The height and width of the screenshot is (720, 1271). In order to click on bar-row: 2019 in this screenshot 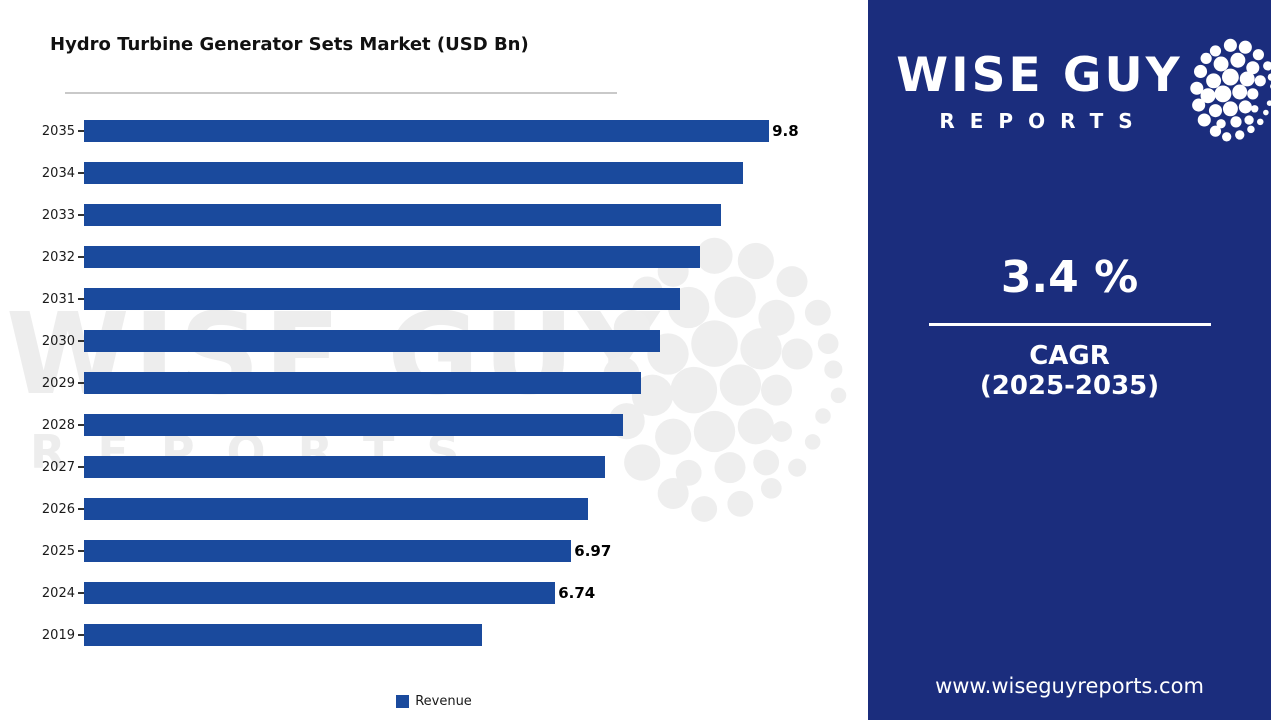, I will do `click(434, 635)`.